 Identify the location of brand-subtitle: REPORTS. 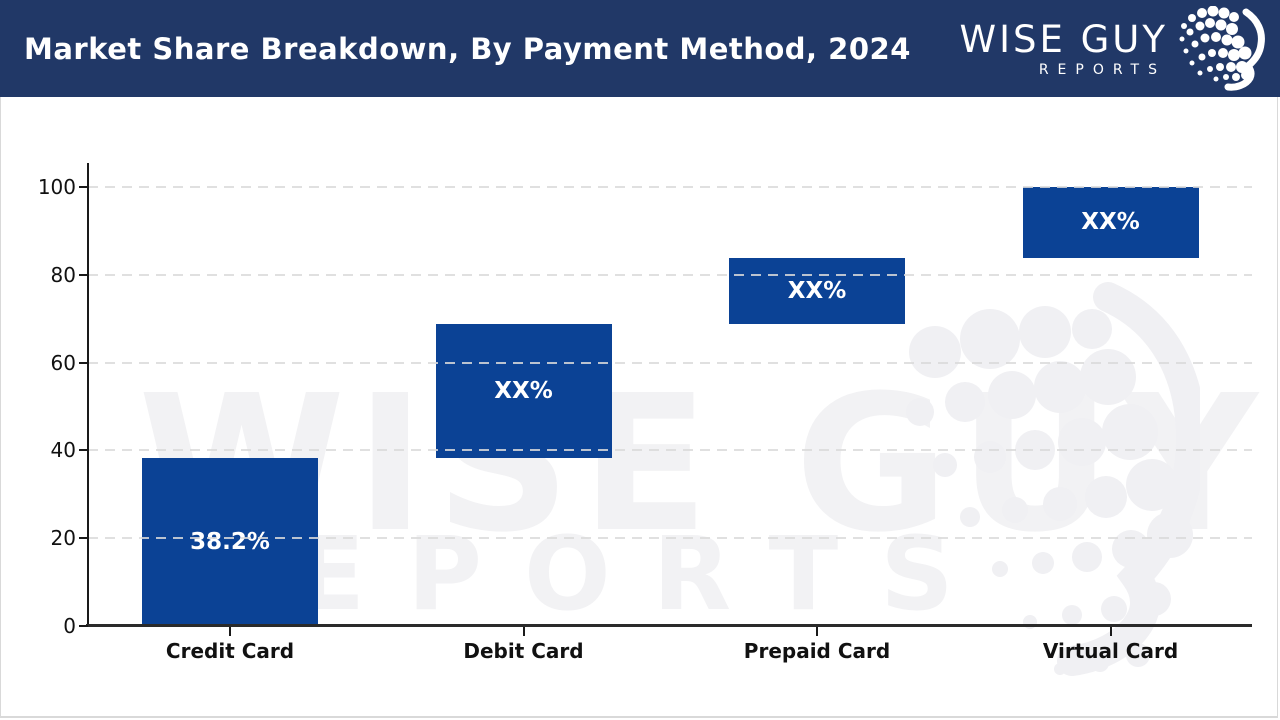
(1102, 69).